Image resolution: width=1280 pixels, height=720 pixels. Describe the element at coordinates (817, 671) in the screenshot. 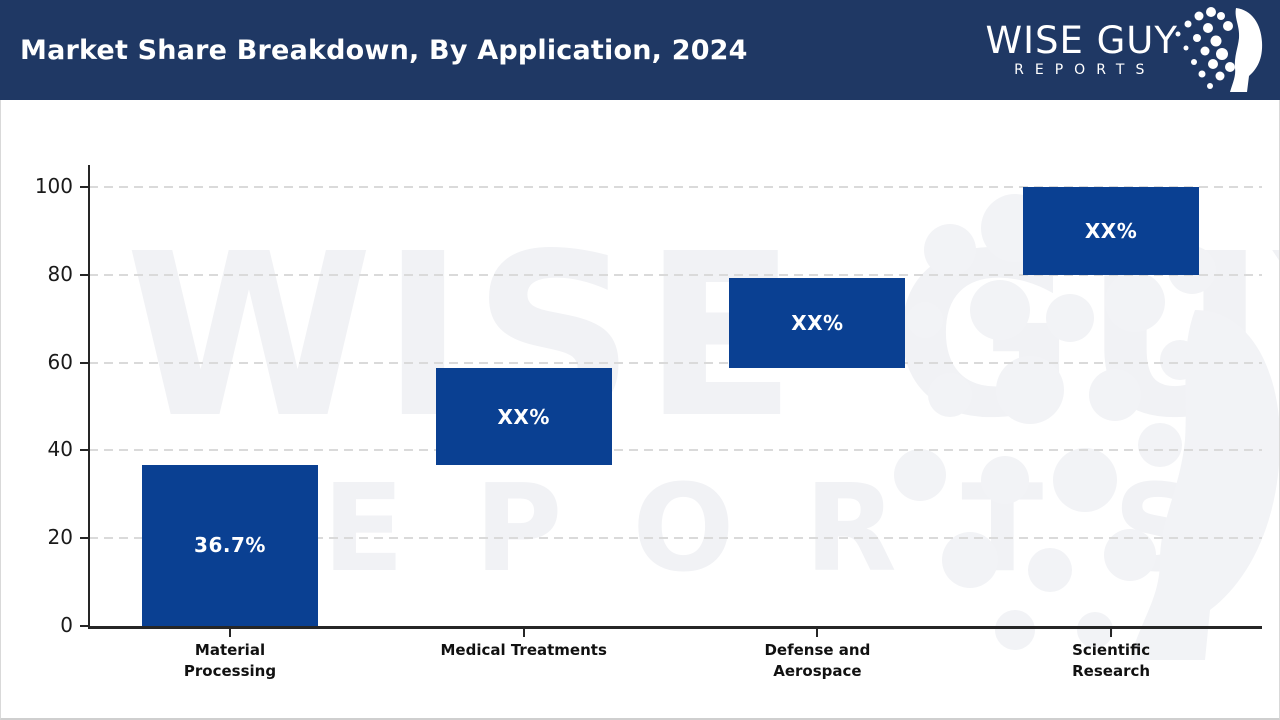

I see `x-category-label-line: Aerospace` at that location.